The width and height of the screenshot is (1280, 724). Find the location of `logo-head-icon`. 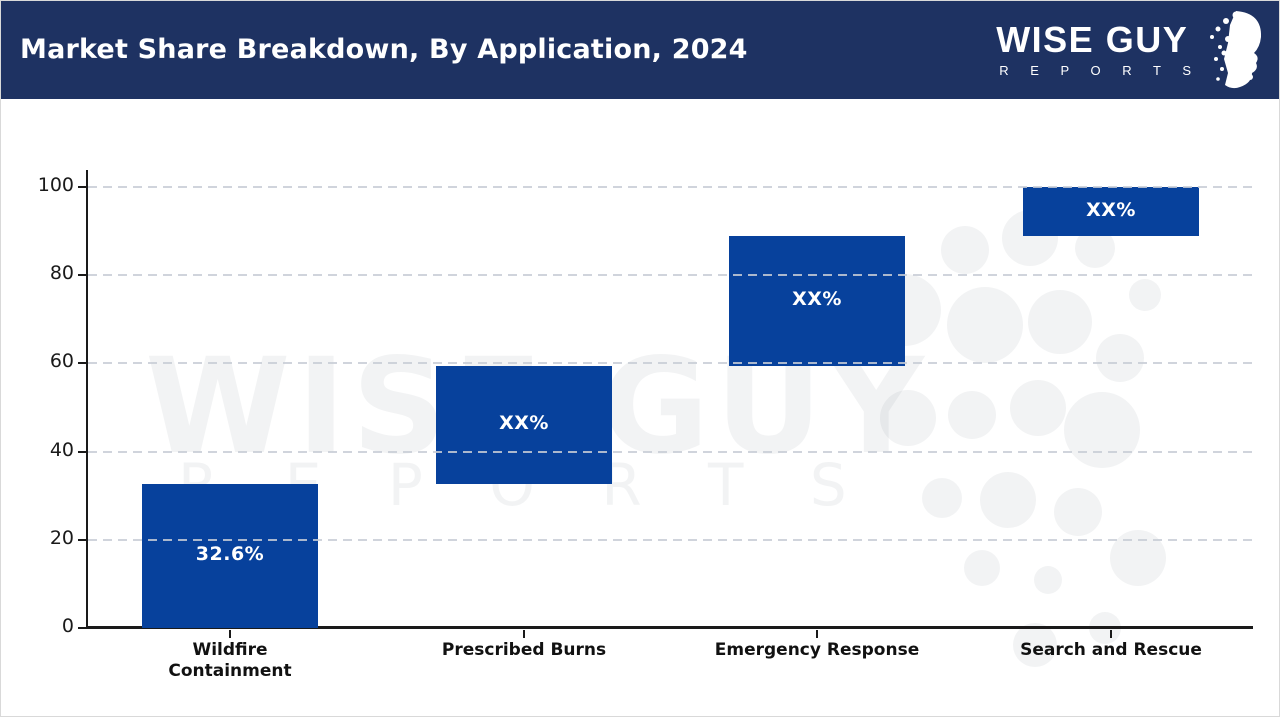

logo-head-icon is located at coordinates (1236, 50).